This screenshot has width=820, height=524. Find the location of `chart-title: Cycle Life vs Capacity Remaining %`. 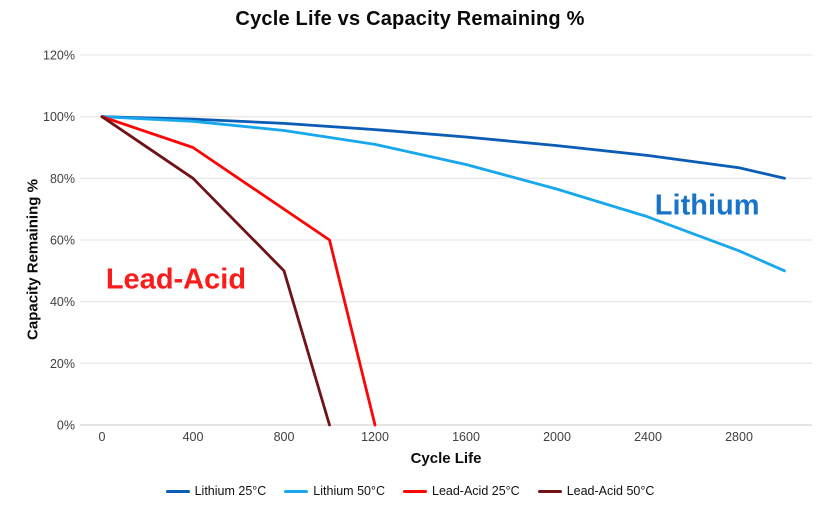

chart-title: Cycle Life vs Capacity Remaining % is located at coordinates (410, 19).